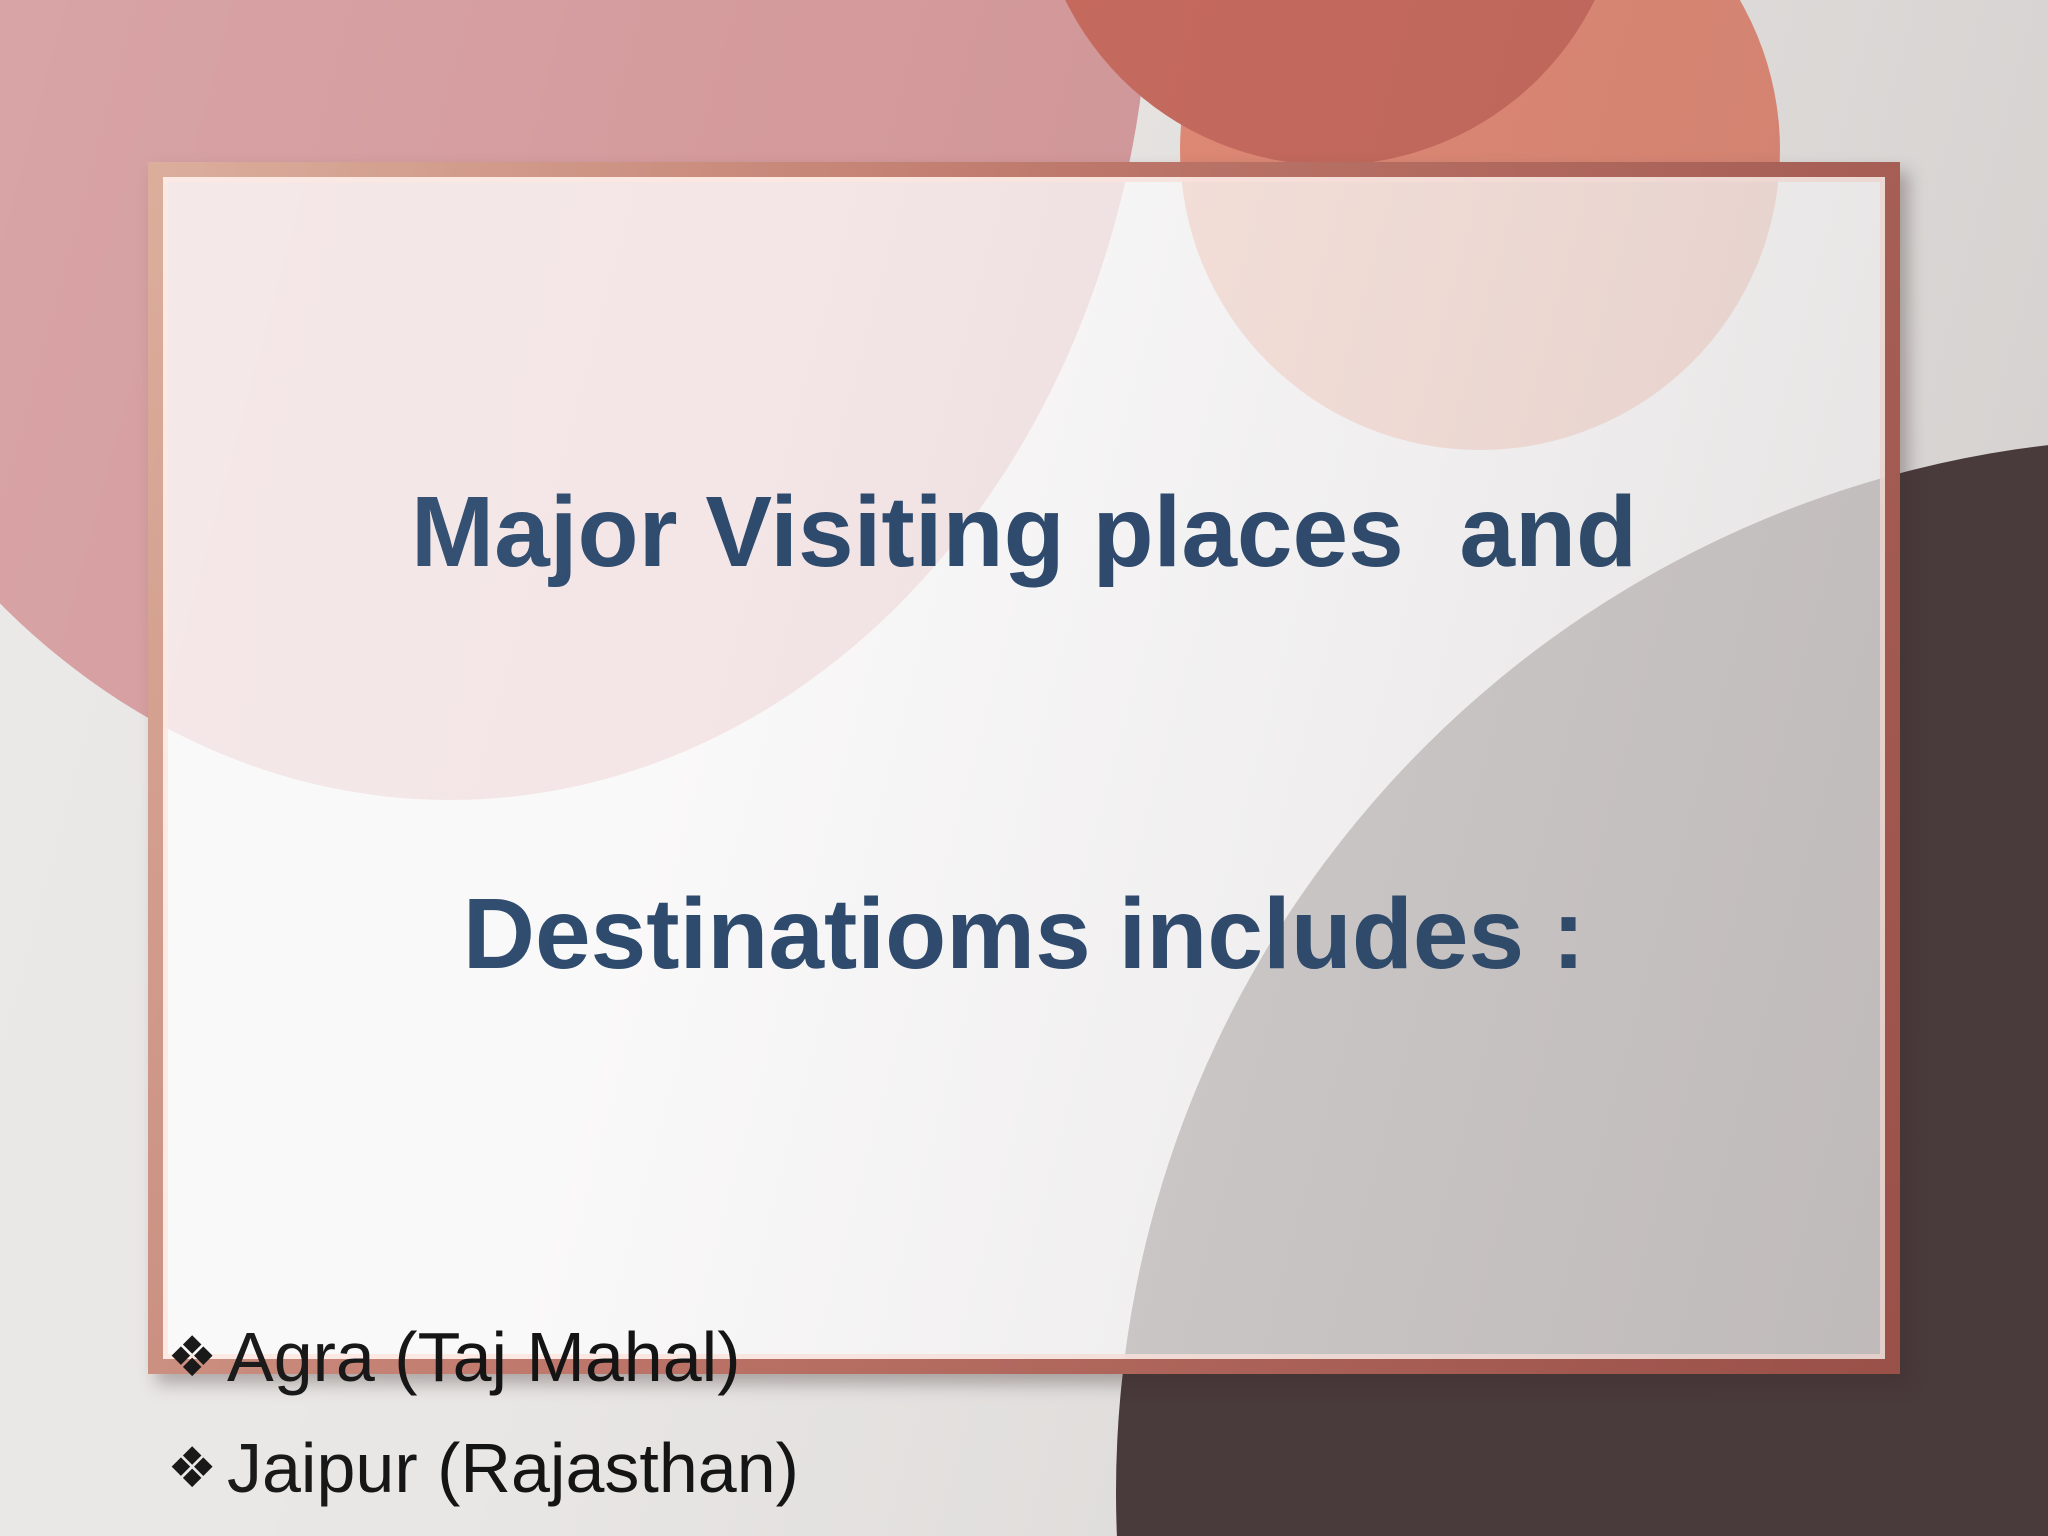  I want to click on destination-item: ❖ Jaipur (Rajasthan), so click(1011, 1468).